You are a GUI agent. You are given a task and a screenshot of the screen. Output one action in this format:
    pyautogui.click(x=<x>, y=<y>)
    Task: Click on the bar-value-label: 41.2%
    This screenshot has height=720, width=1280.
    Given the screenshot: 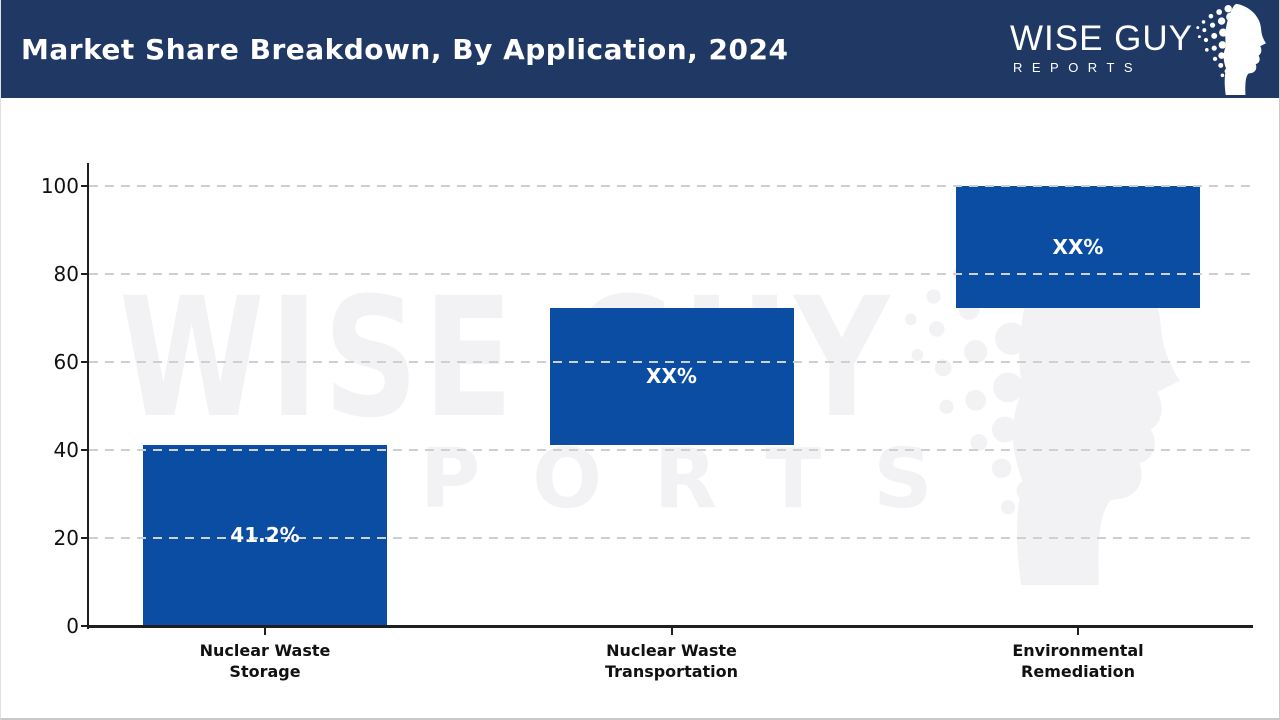 What is the action you would take?
    pyautogui.click(x=265, y=535)
    